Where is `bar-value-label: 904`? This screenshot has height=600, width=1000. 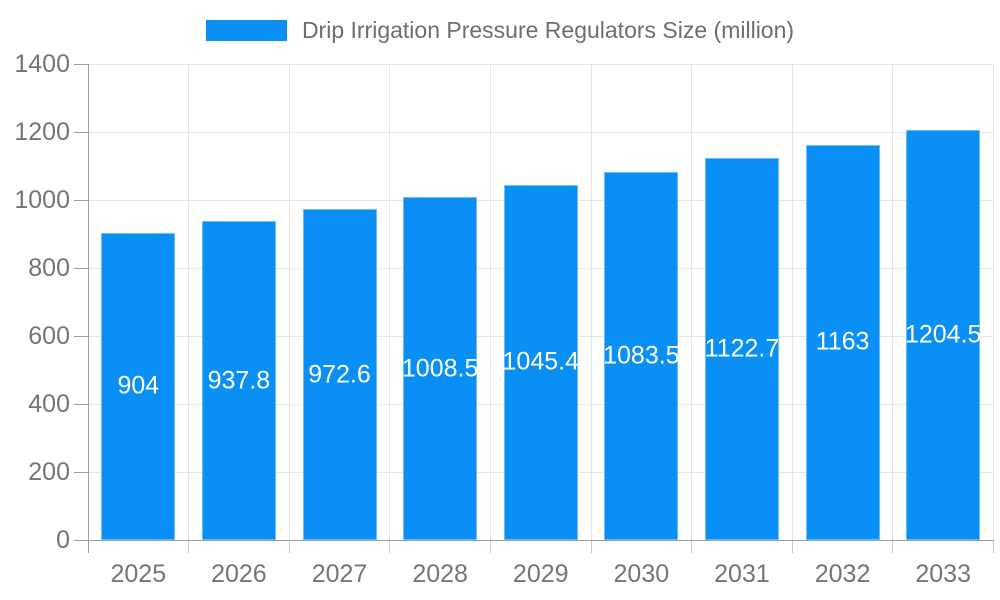
bar-value-label: 904 is located at coordinates (138, 385).